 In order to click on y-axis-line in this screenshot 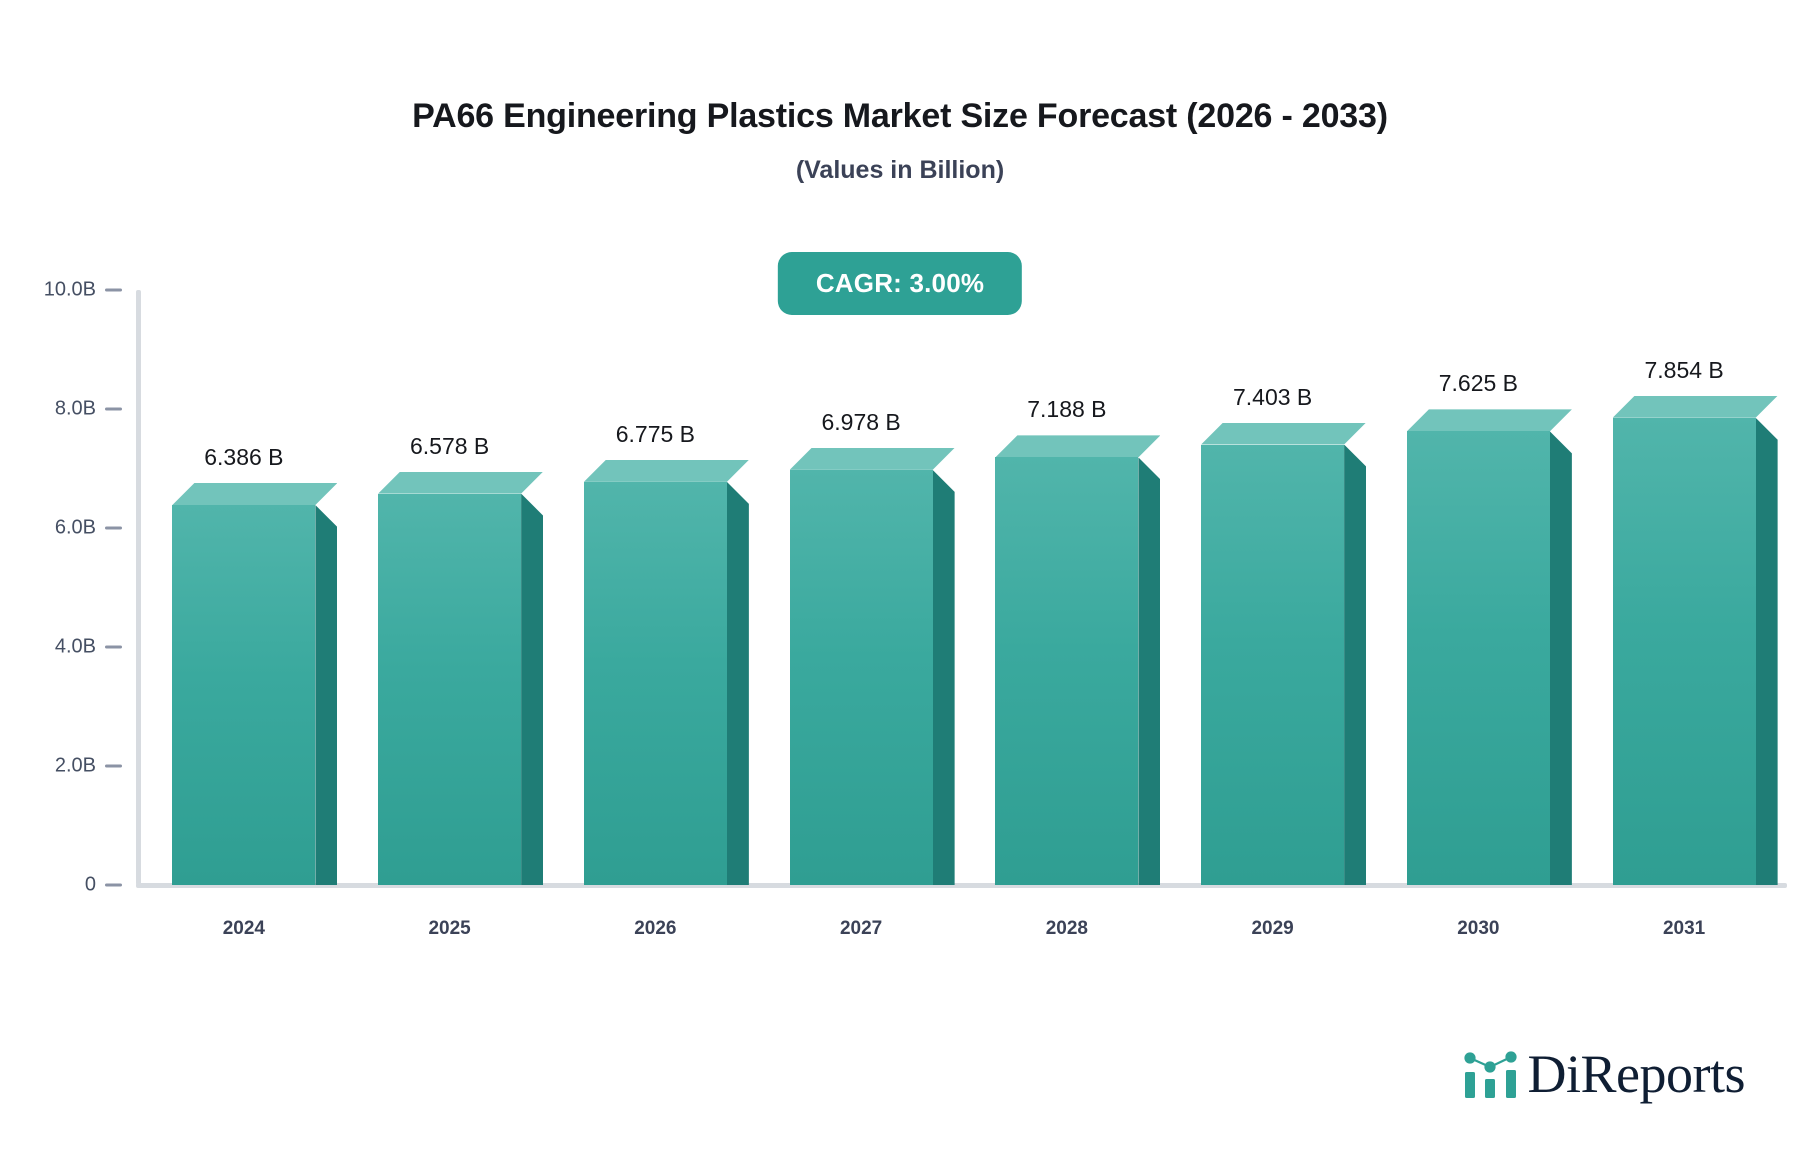, I will do `click(138, 587)`.